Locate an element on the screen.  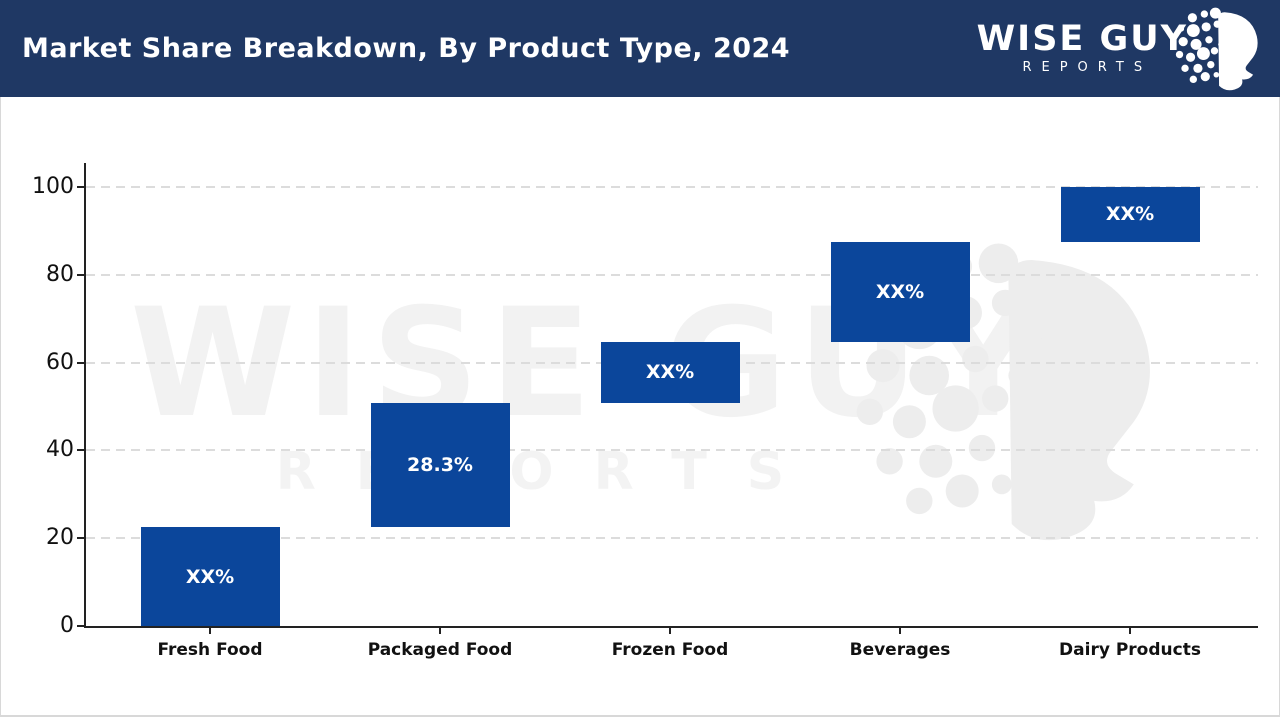
bar-frozen-food: XX% is located at coordinates (670, 372).